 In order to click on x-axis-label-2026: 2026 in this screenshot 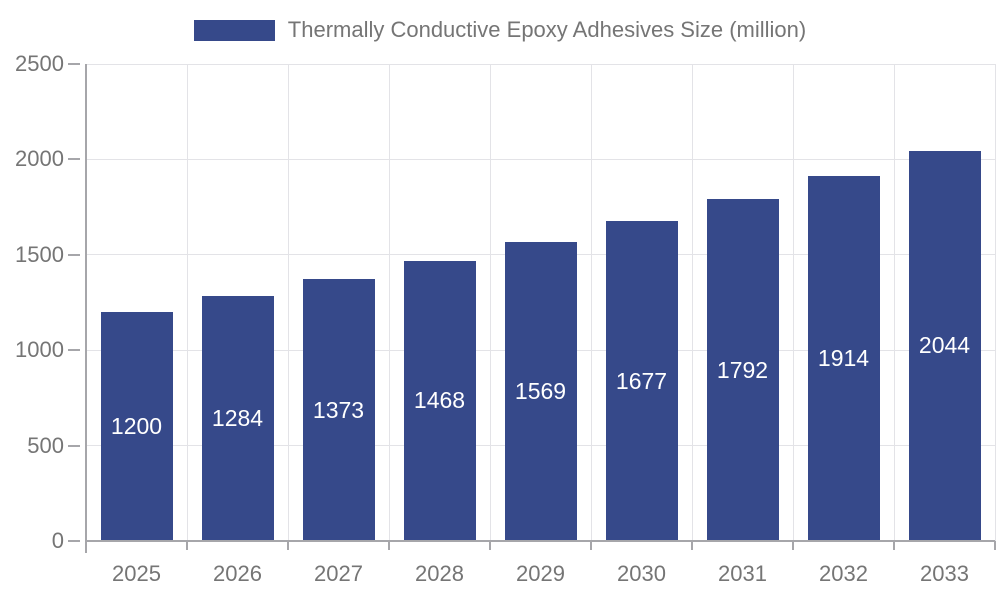, I will do `click(237, 573)`.